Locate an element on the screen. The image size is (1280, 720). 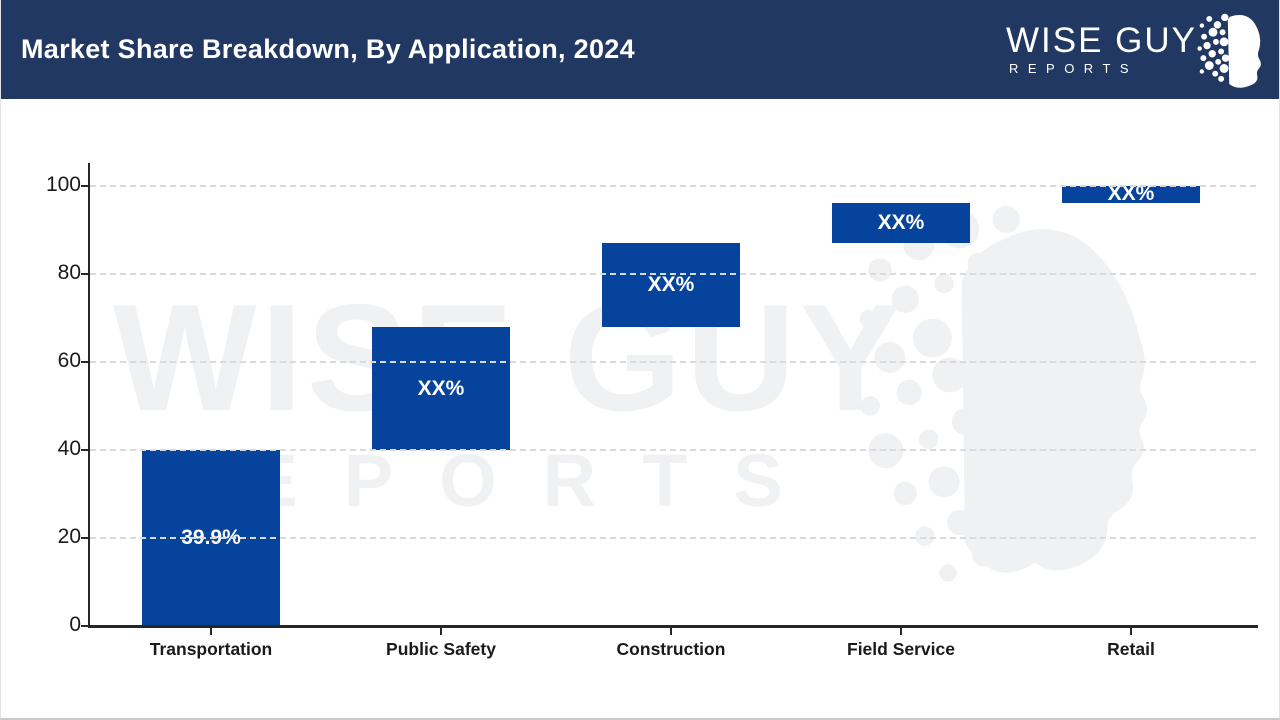
watermark-head-icon is located at coordinates (1003, 393).